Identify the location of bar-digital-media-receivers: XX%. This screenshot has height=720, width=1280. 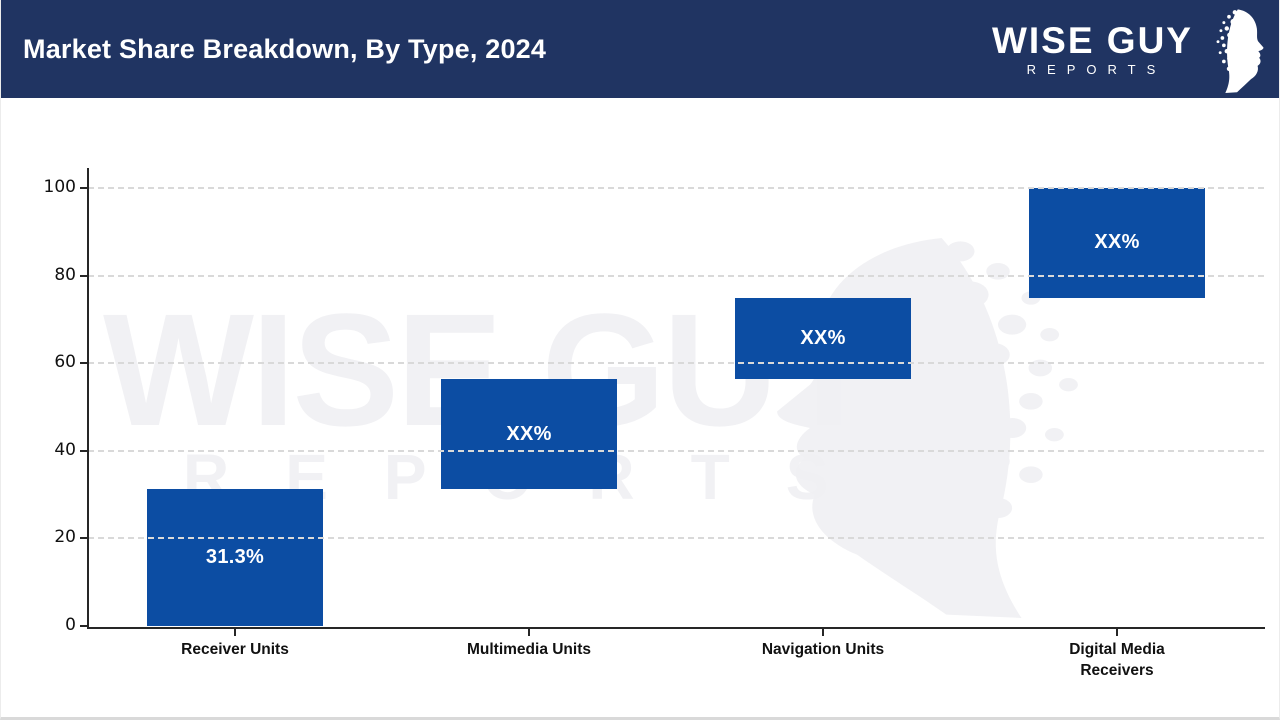
(1117, 243).